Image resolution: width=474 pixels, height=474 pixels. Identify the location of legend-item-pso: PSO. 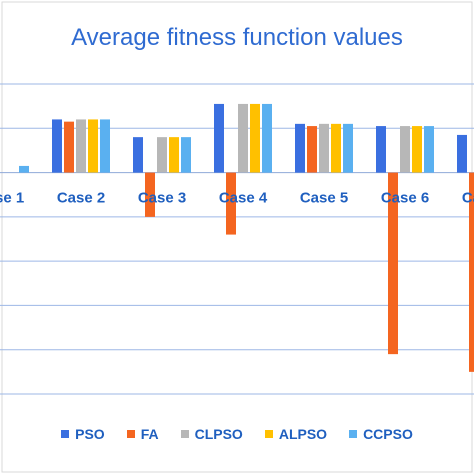
(83, 434).